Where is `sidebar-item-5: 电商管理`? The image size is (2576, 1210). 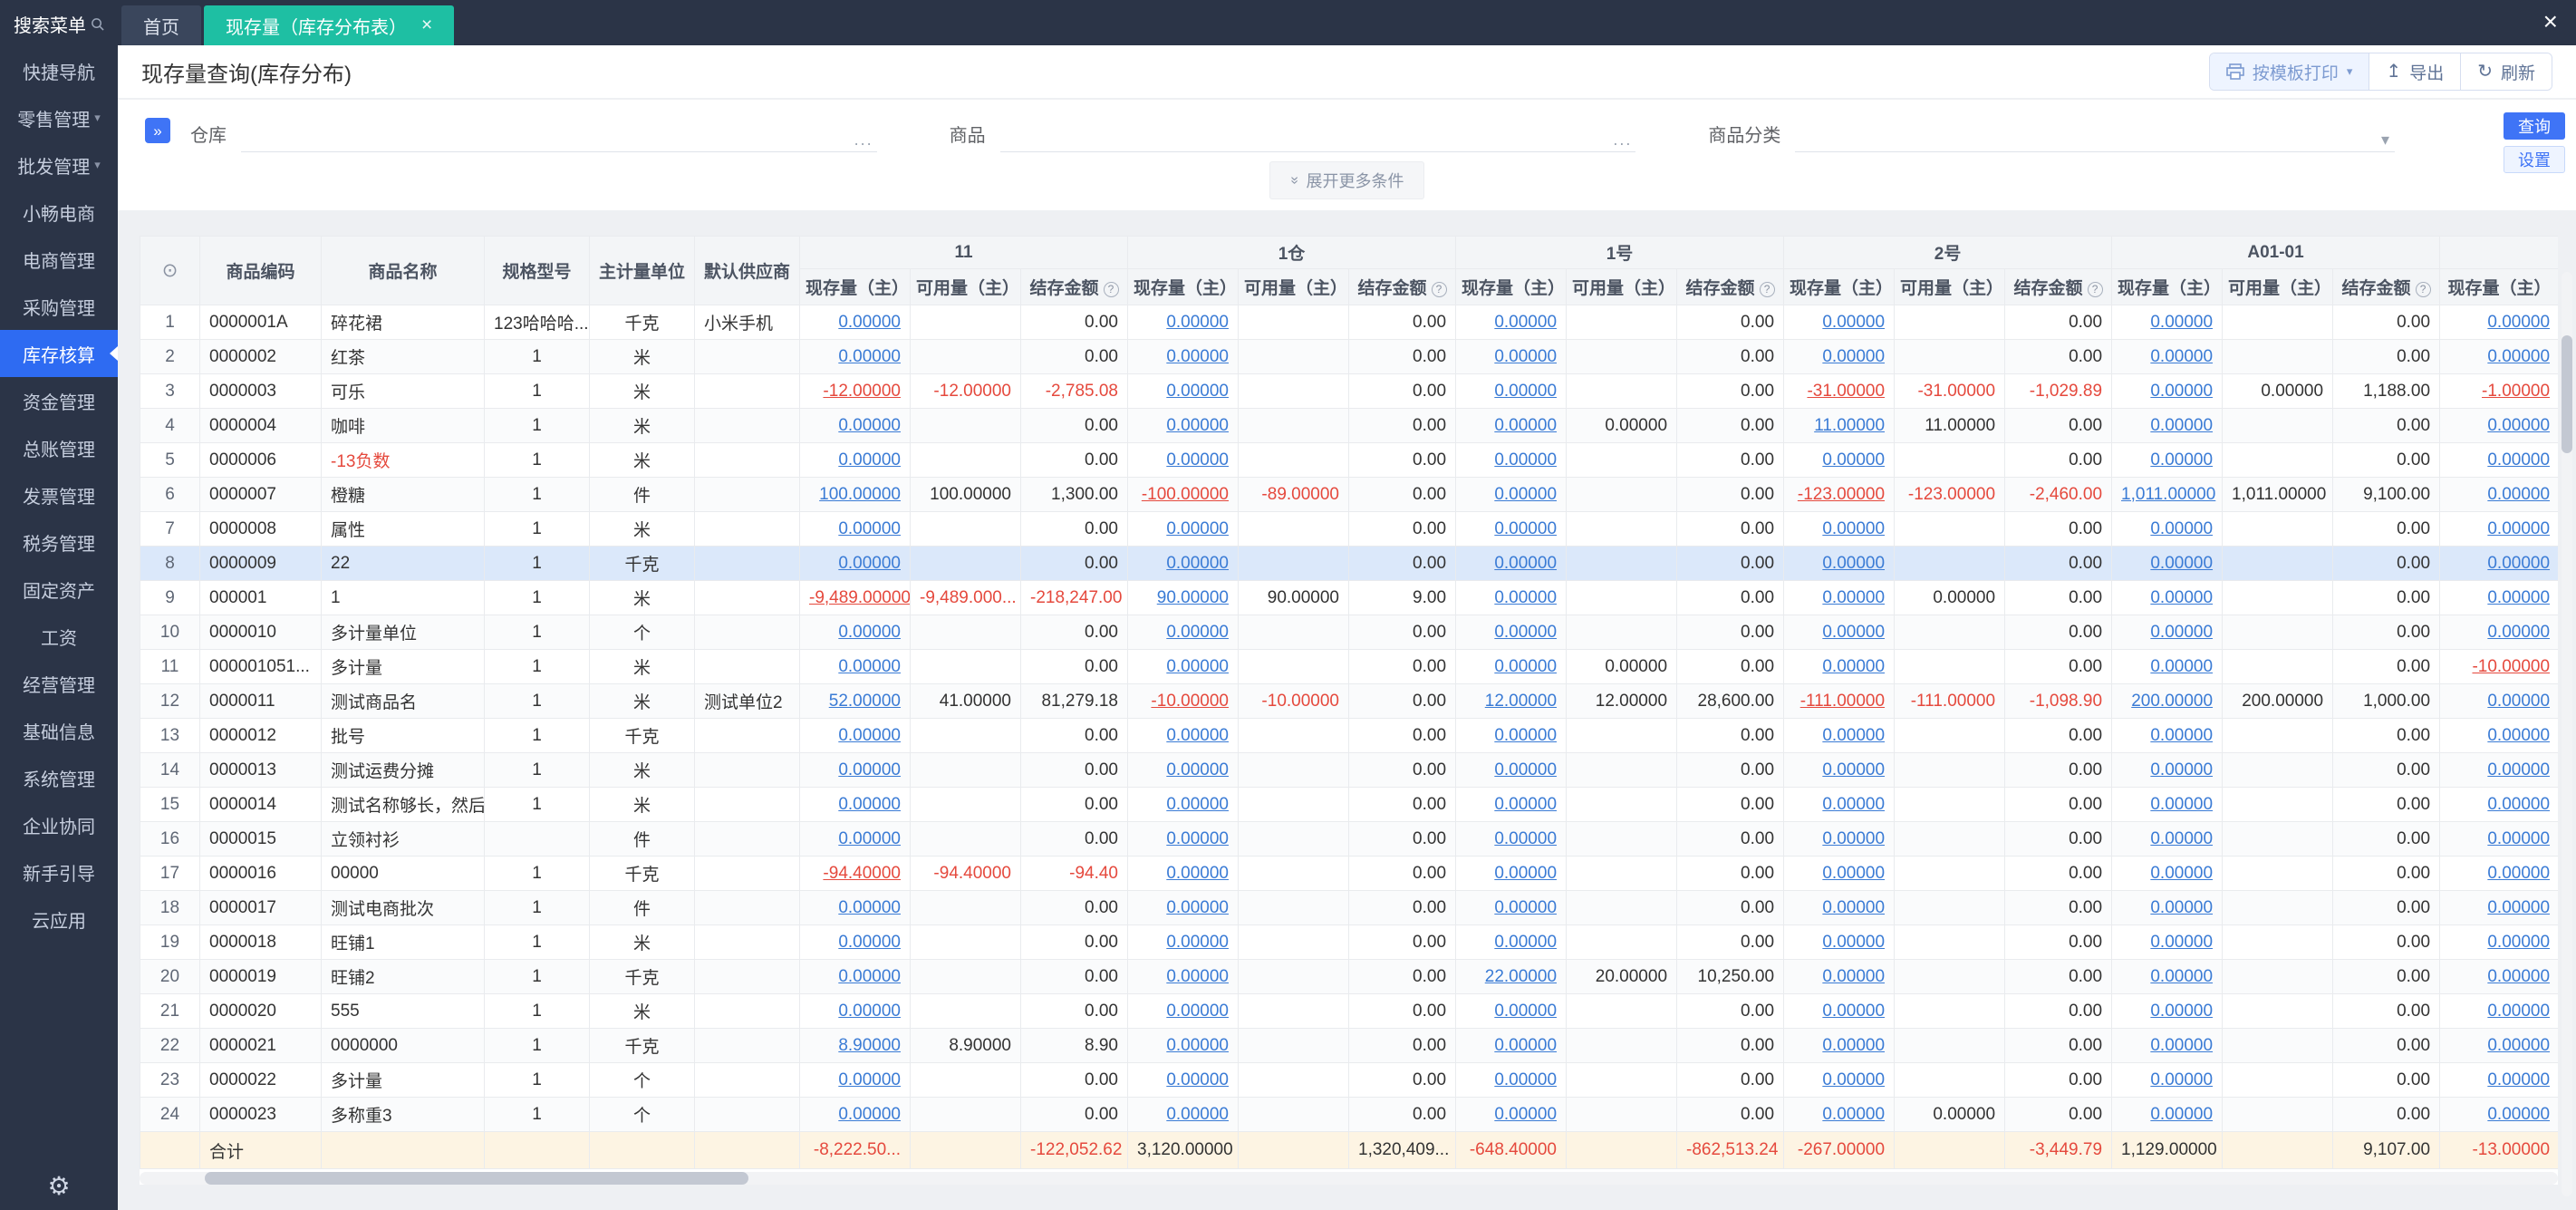
sidebar-item-5: 电商管理 is located at coordinates (59, 259).